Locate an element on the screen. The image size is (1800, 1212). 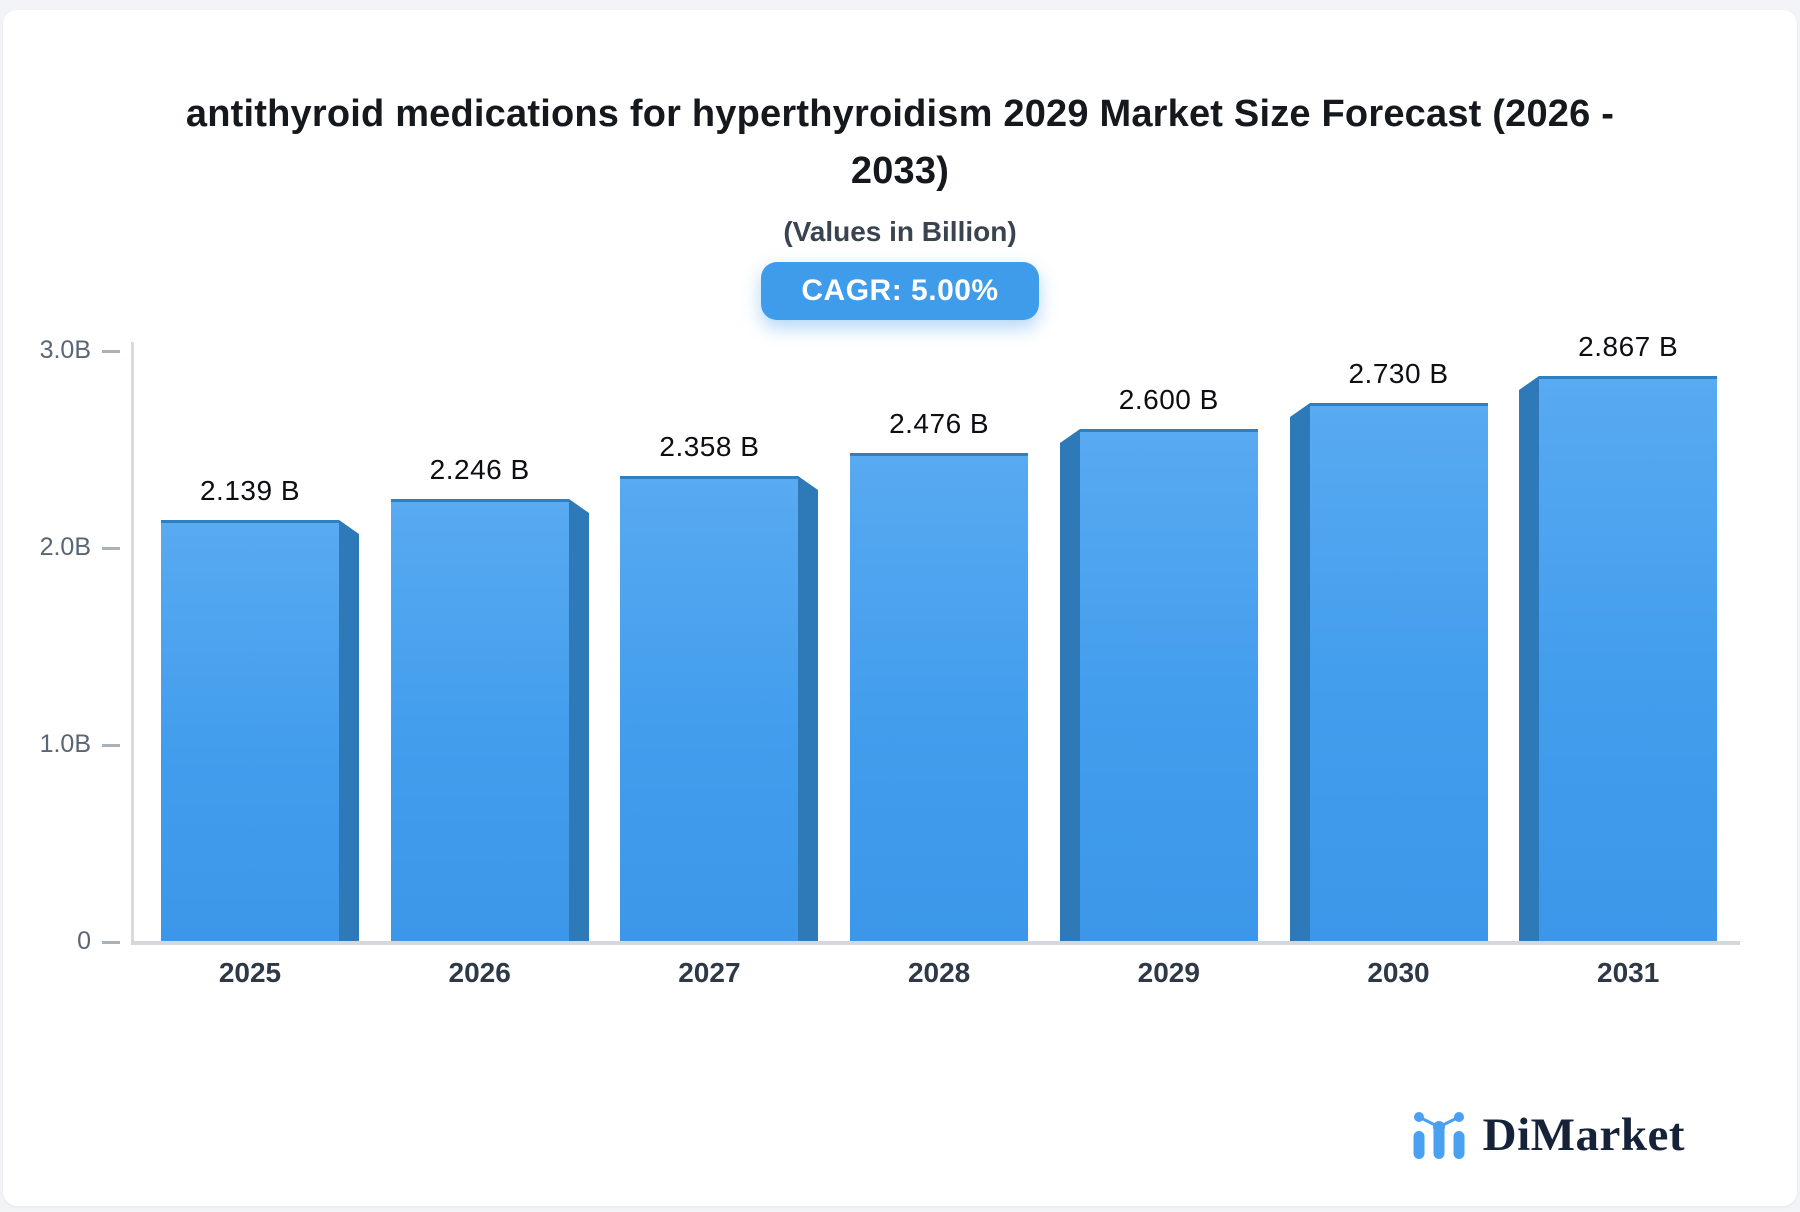
y-tick-label: 0 is located at coordinates (84, 941).